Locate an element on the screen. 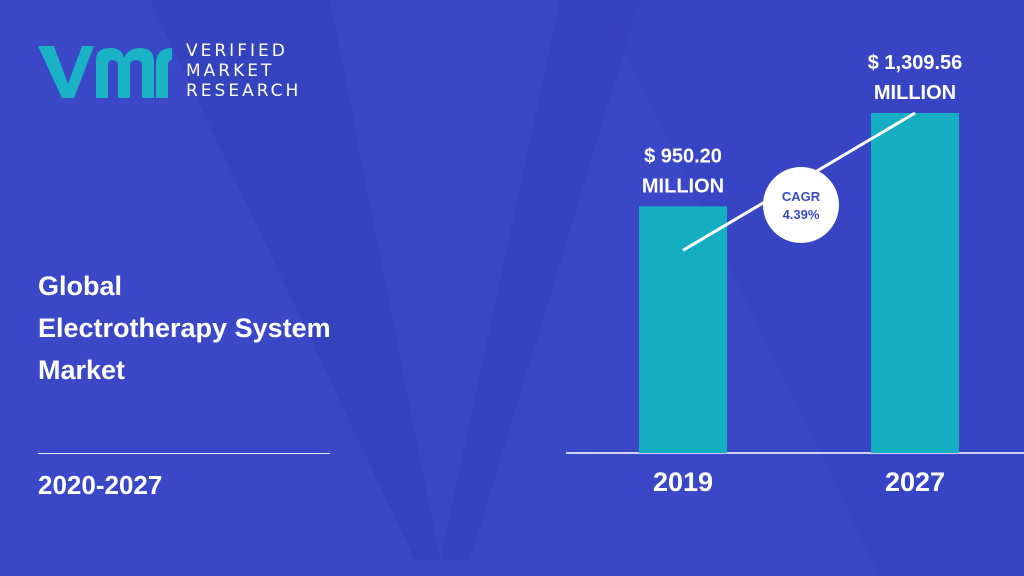 Image resolution: width=1024 pixels, height=576 pixels. brand-logo: VERIFIED MARKET RESEARCH is located at coordinates (167, 71).